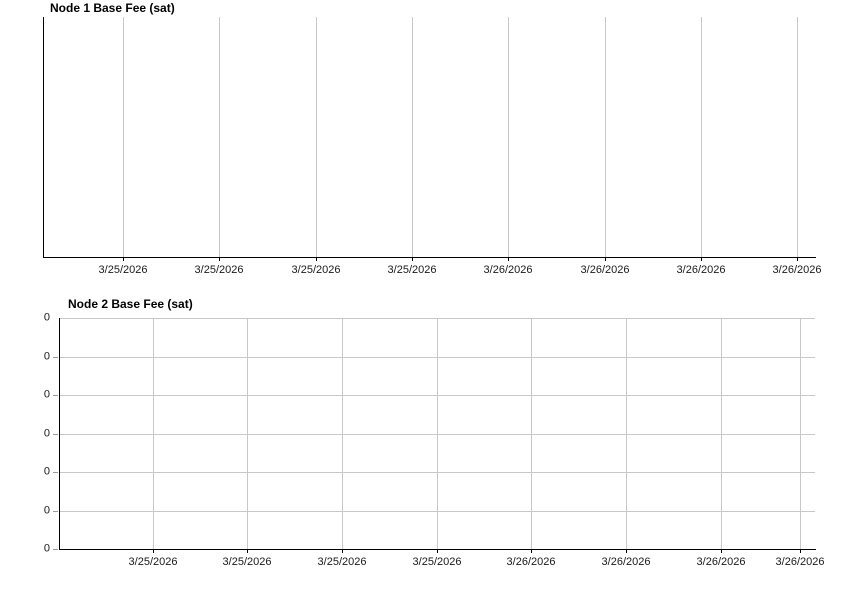 Image resolution: width=860 pixels, height=600 pixels. Describe the element at coordinates (112, 8) in the screenshot. I see `chart-title-node-1: Node 1 Base Fee (sat)` at that location.